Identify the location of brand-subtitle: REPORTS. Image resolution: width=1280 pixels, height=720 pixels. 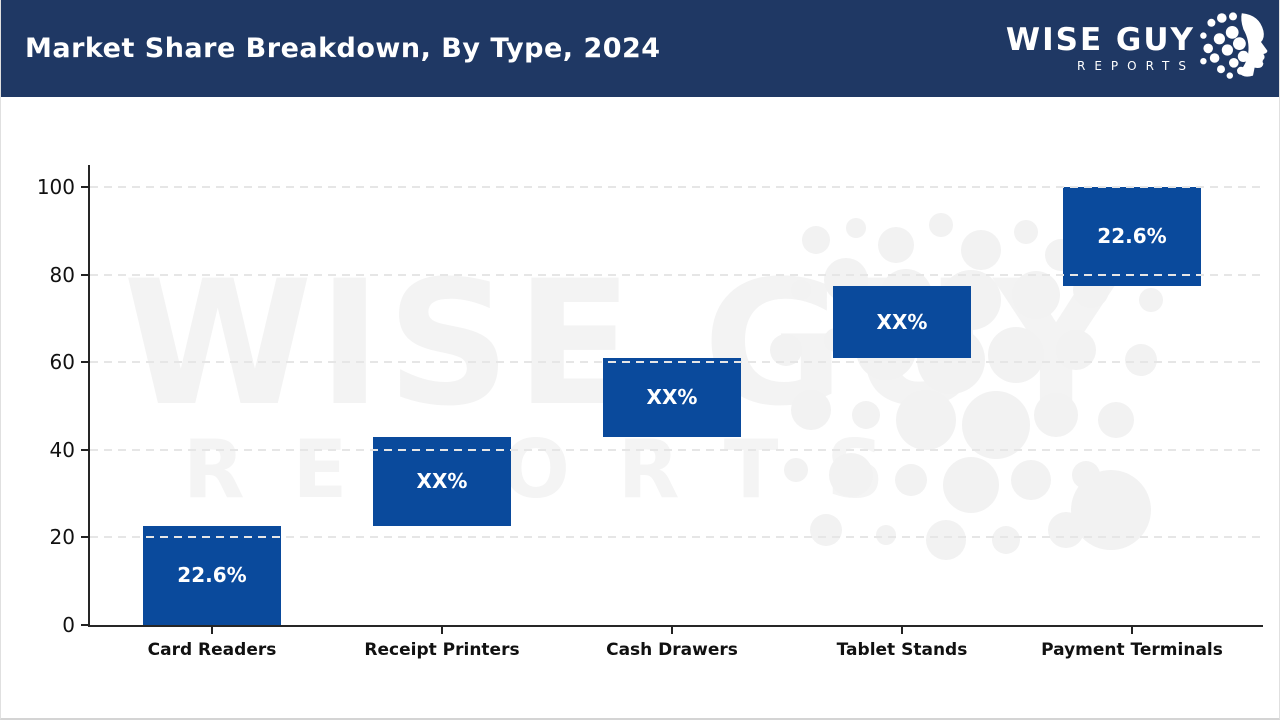
(1135, 65).